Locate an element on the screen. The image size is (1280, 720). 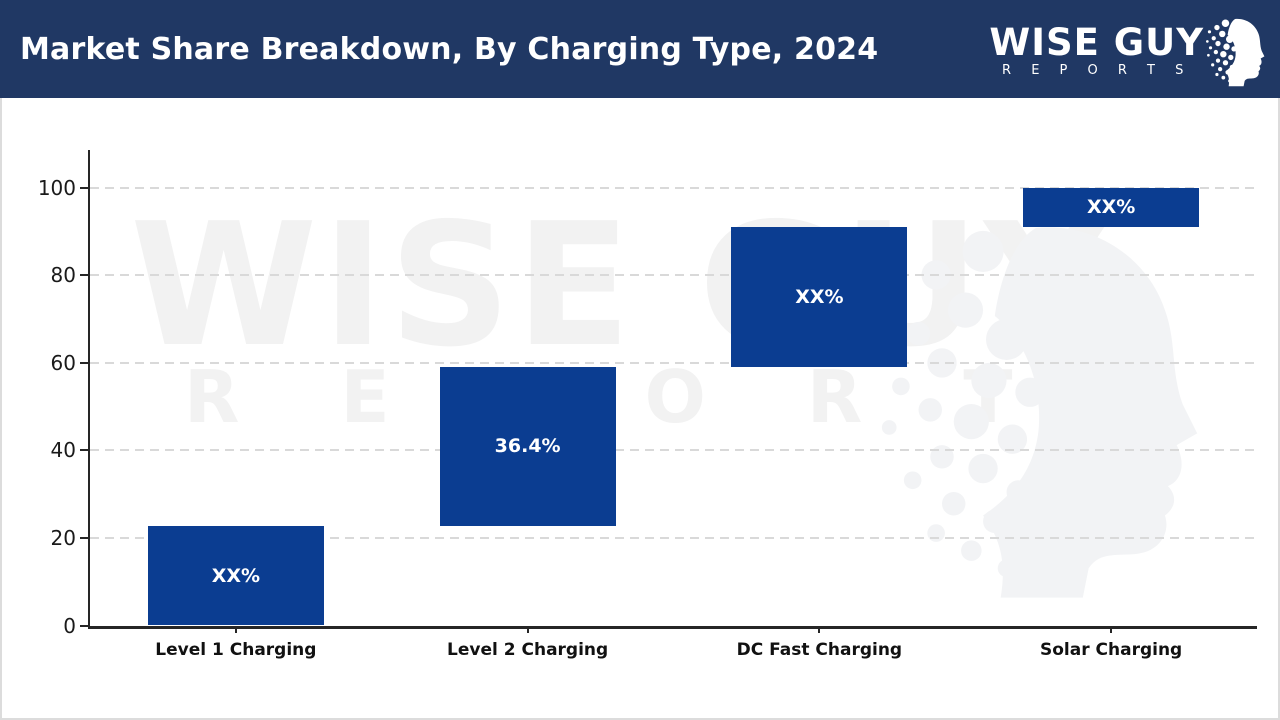
y-tick-label-20: 20 is located at coordinates (63, 537).